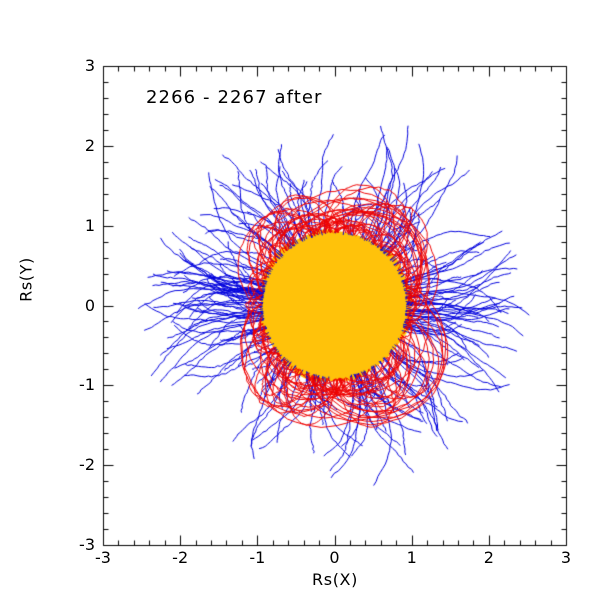  Describe the element at coordinates (257, 557) in the screenshot. I see `x-tick-label: -1` at that location.